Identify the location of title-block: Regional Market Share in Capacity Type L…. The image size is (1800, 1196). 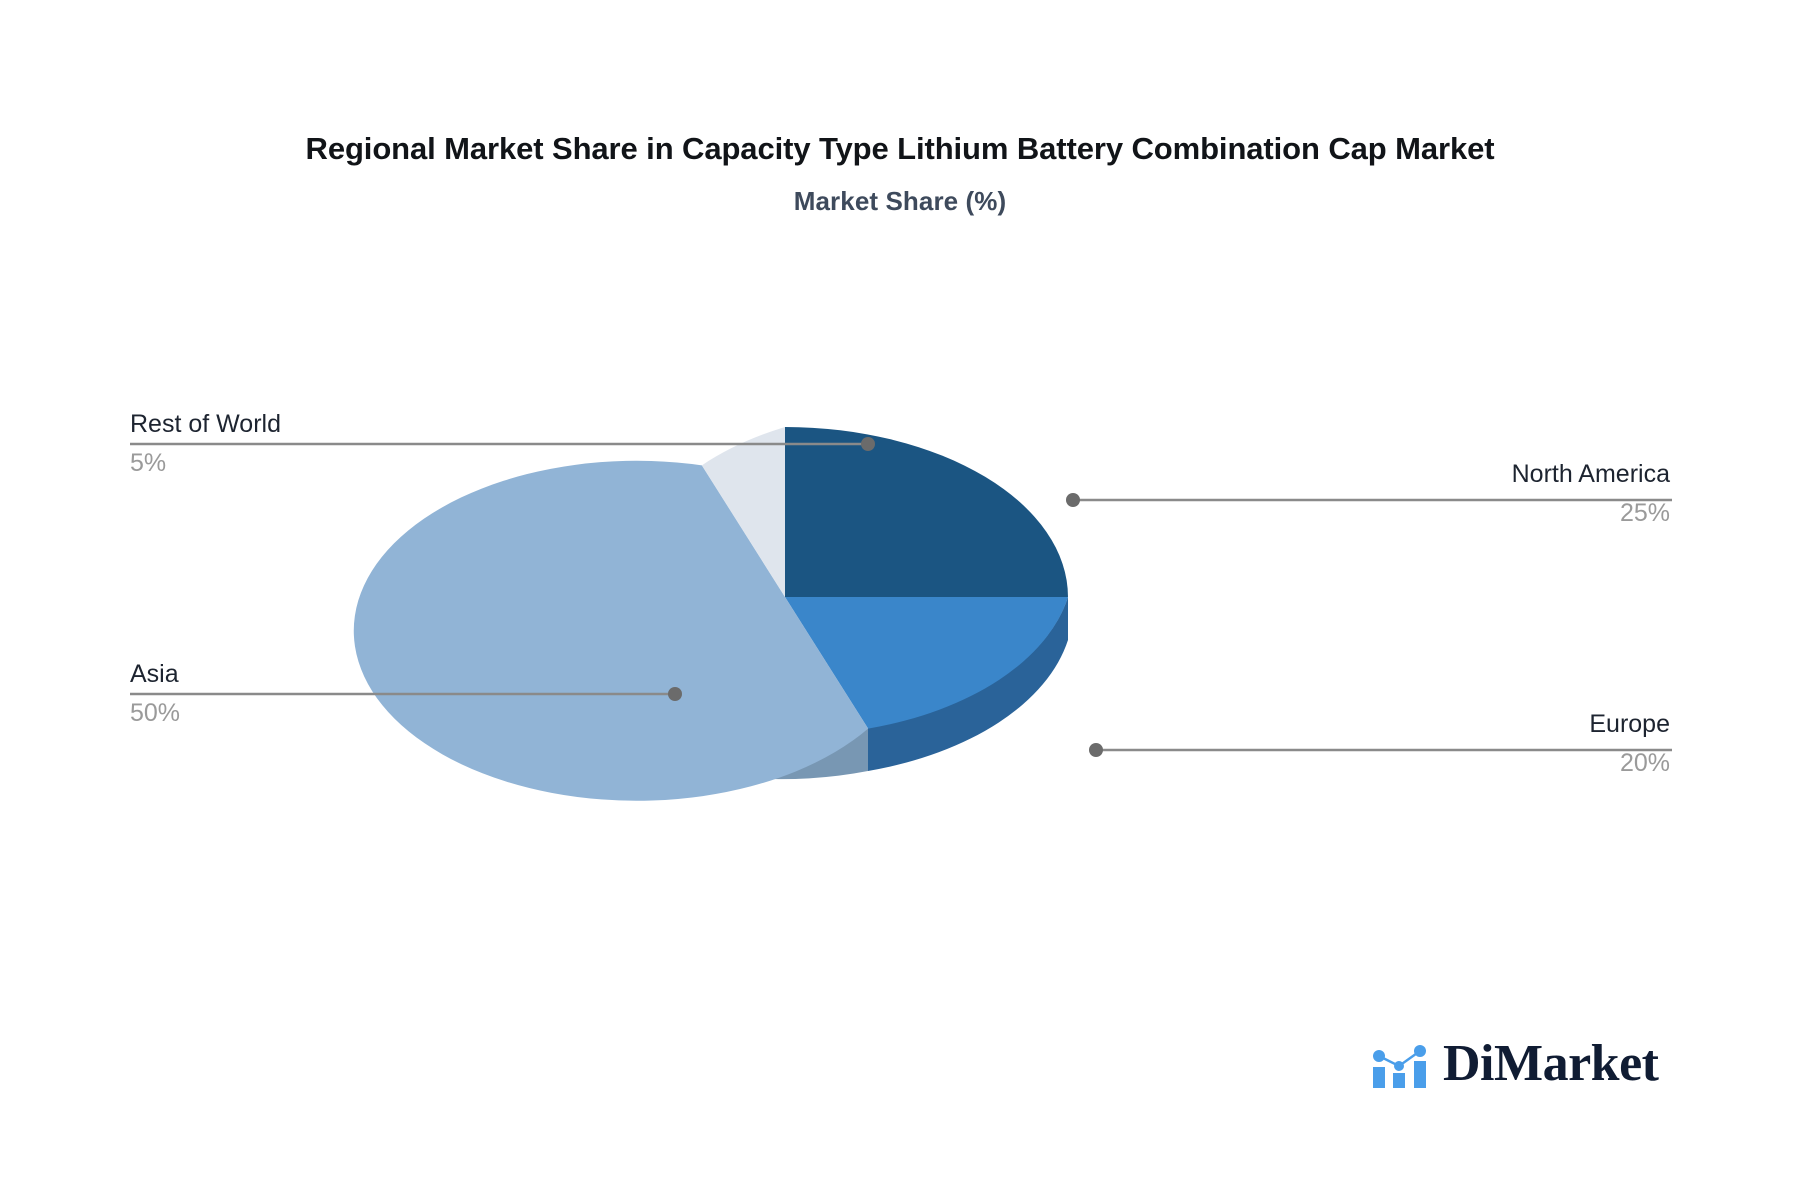
(900, 173).